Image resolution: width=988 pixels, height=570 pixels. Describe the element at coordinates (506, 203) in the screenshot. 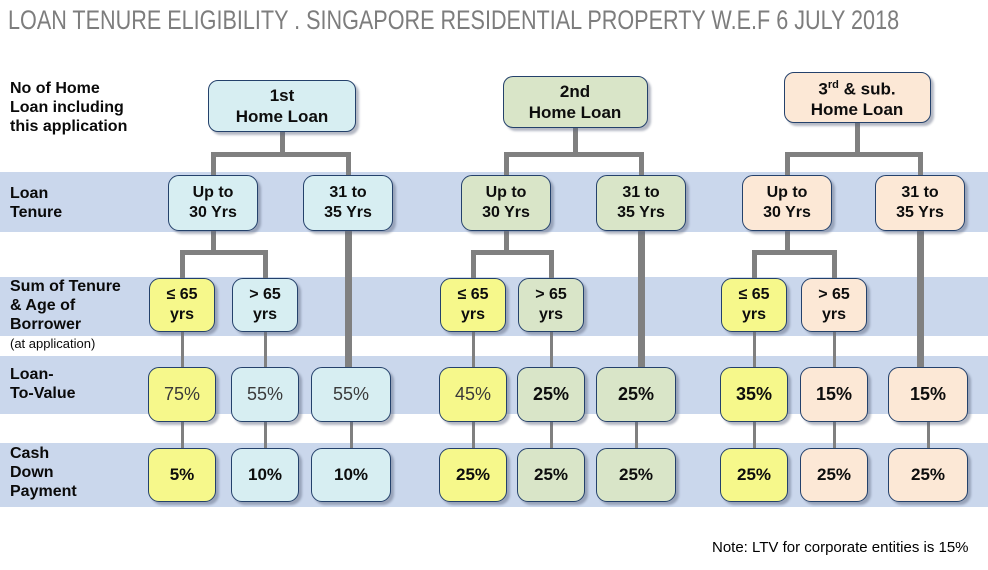

I see `tenure-box-upto30-2nd-home-loan: Up to 30 Yrs` at that location.